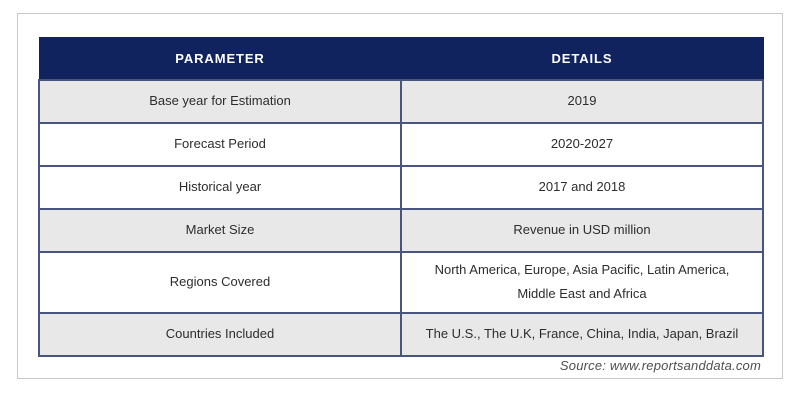 This screenshot has width=800, height=400. I want to click on details-cell: Revenue in USD million, so click(582, 230).